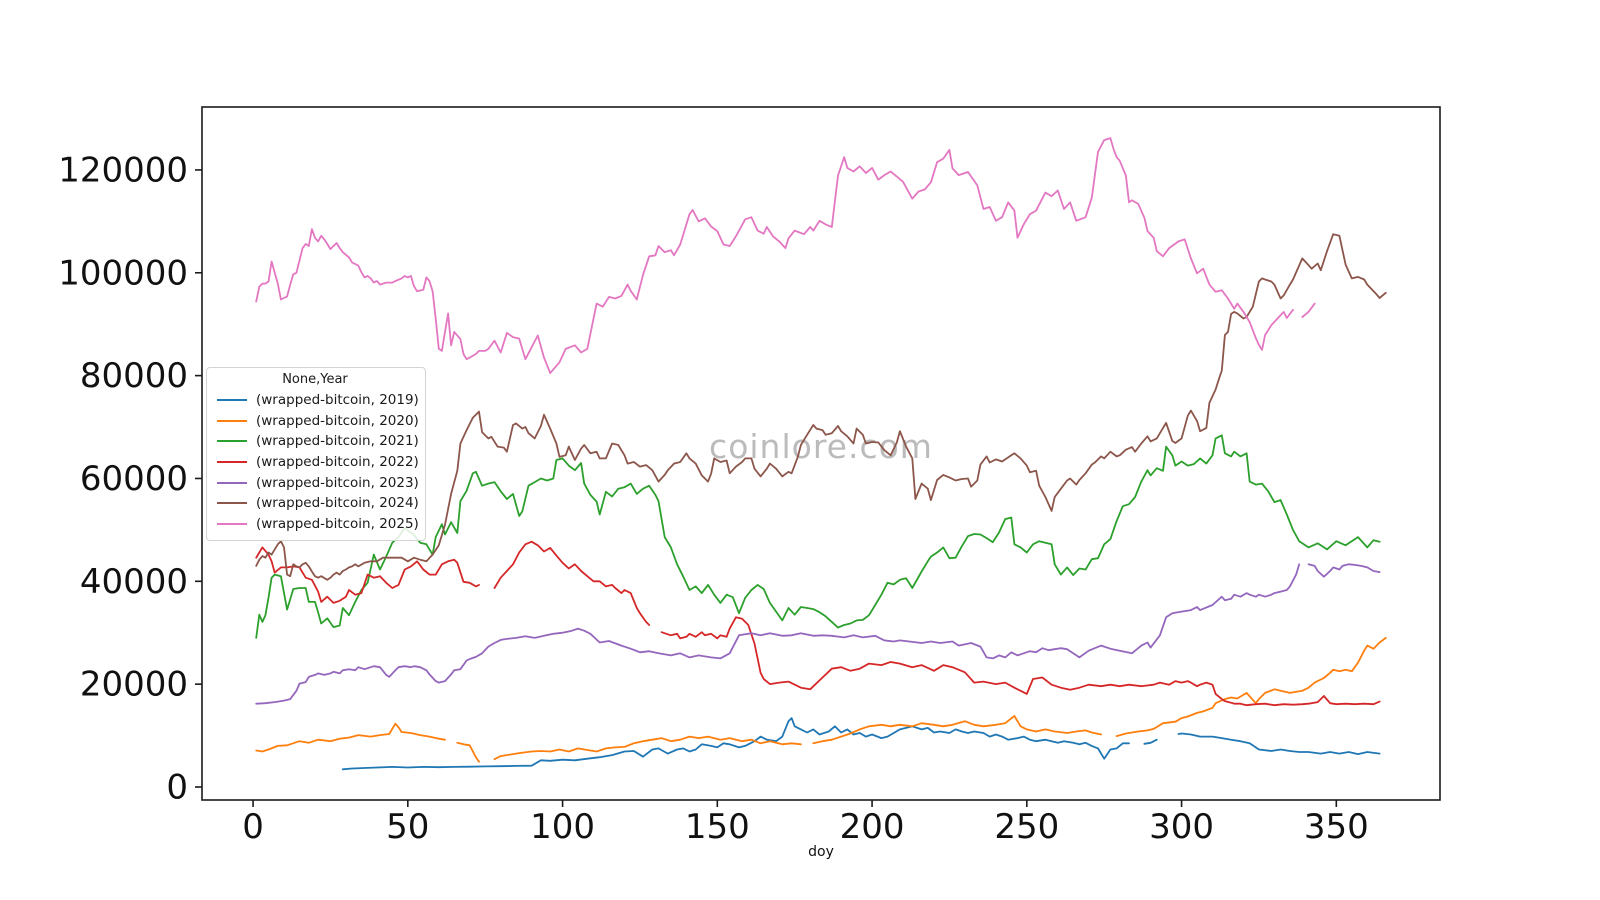  What do you see at coordinates (337, 523) in the screenshot?
I see `legend-label-2025: (wrapped-bitcoin, 2025)` at bounding box center [337, 523].